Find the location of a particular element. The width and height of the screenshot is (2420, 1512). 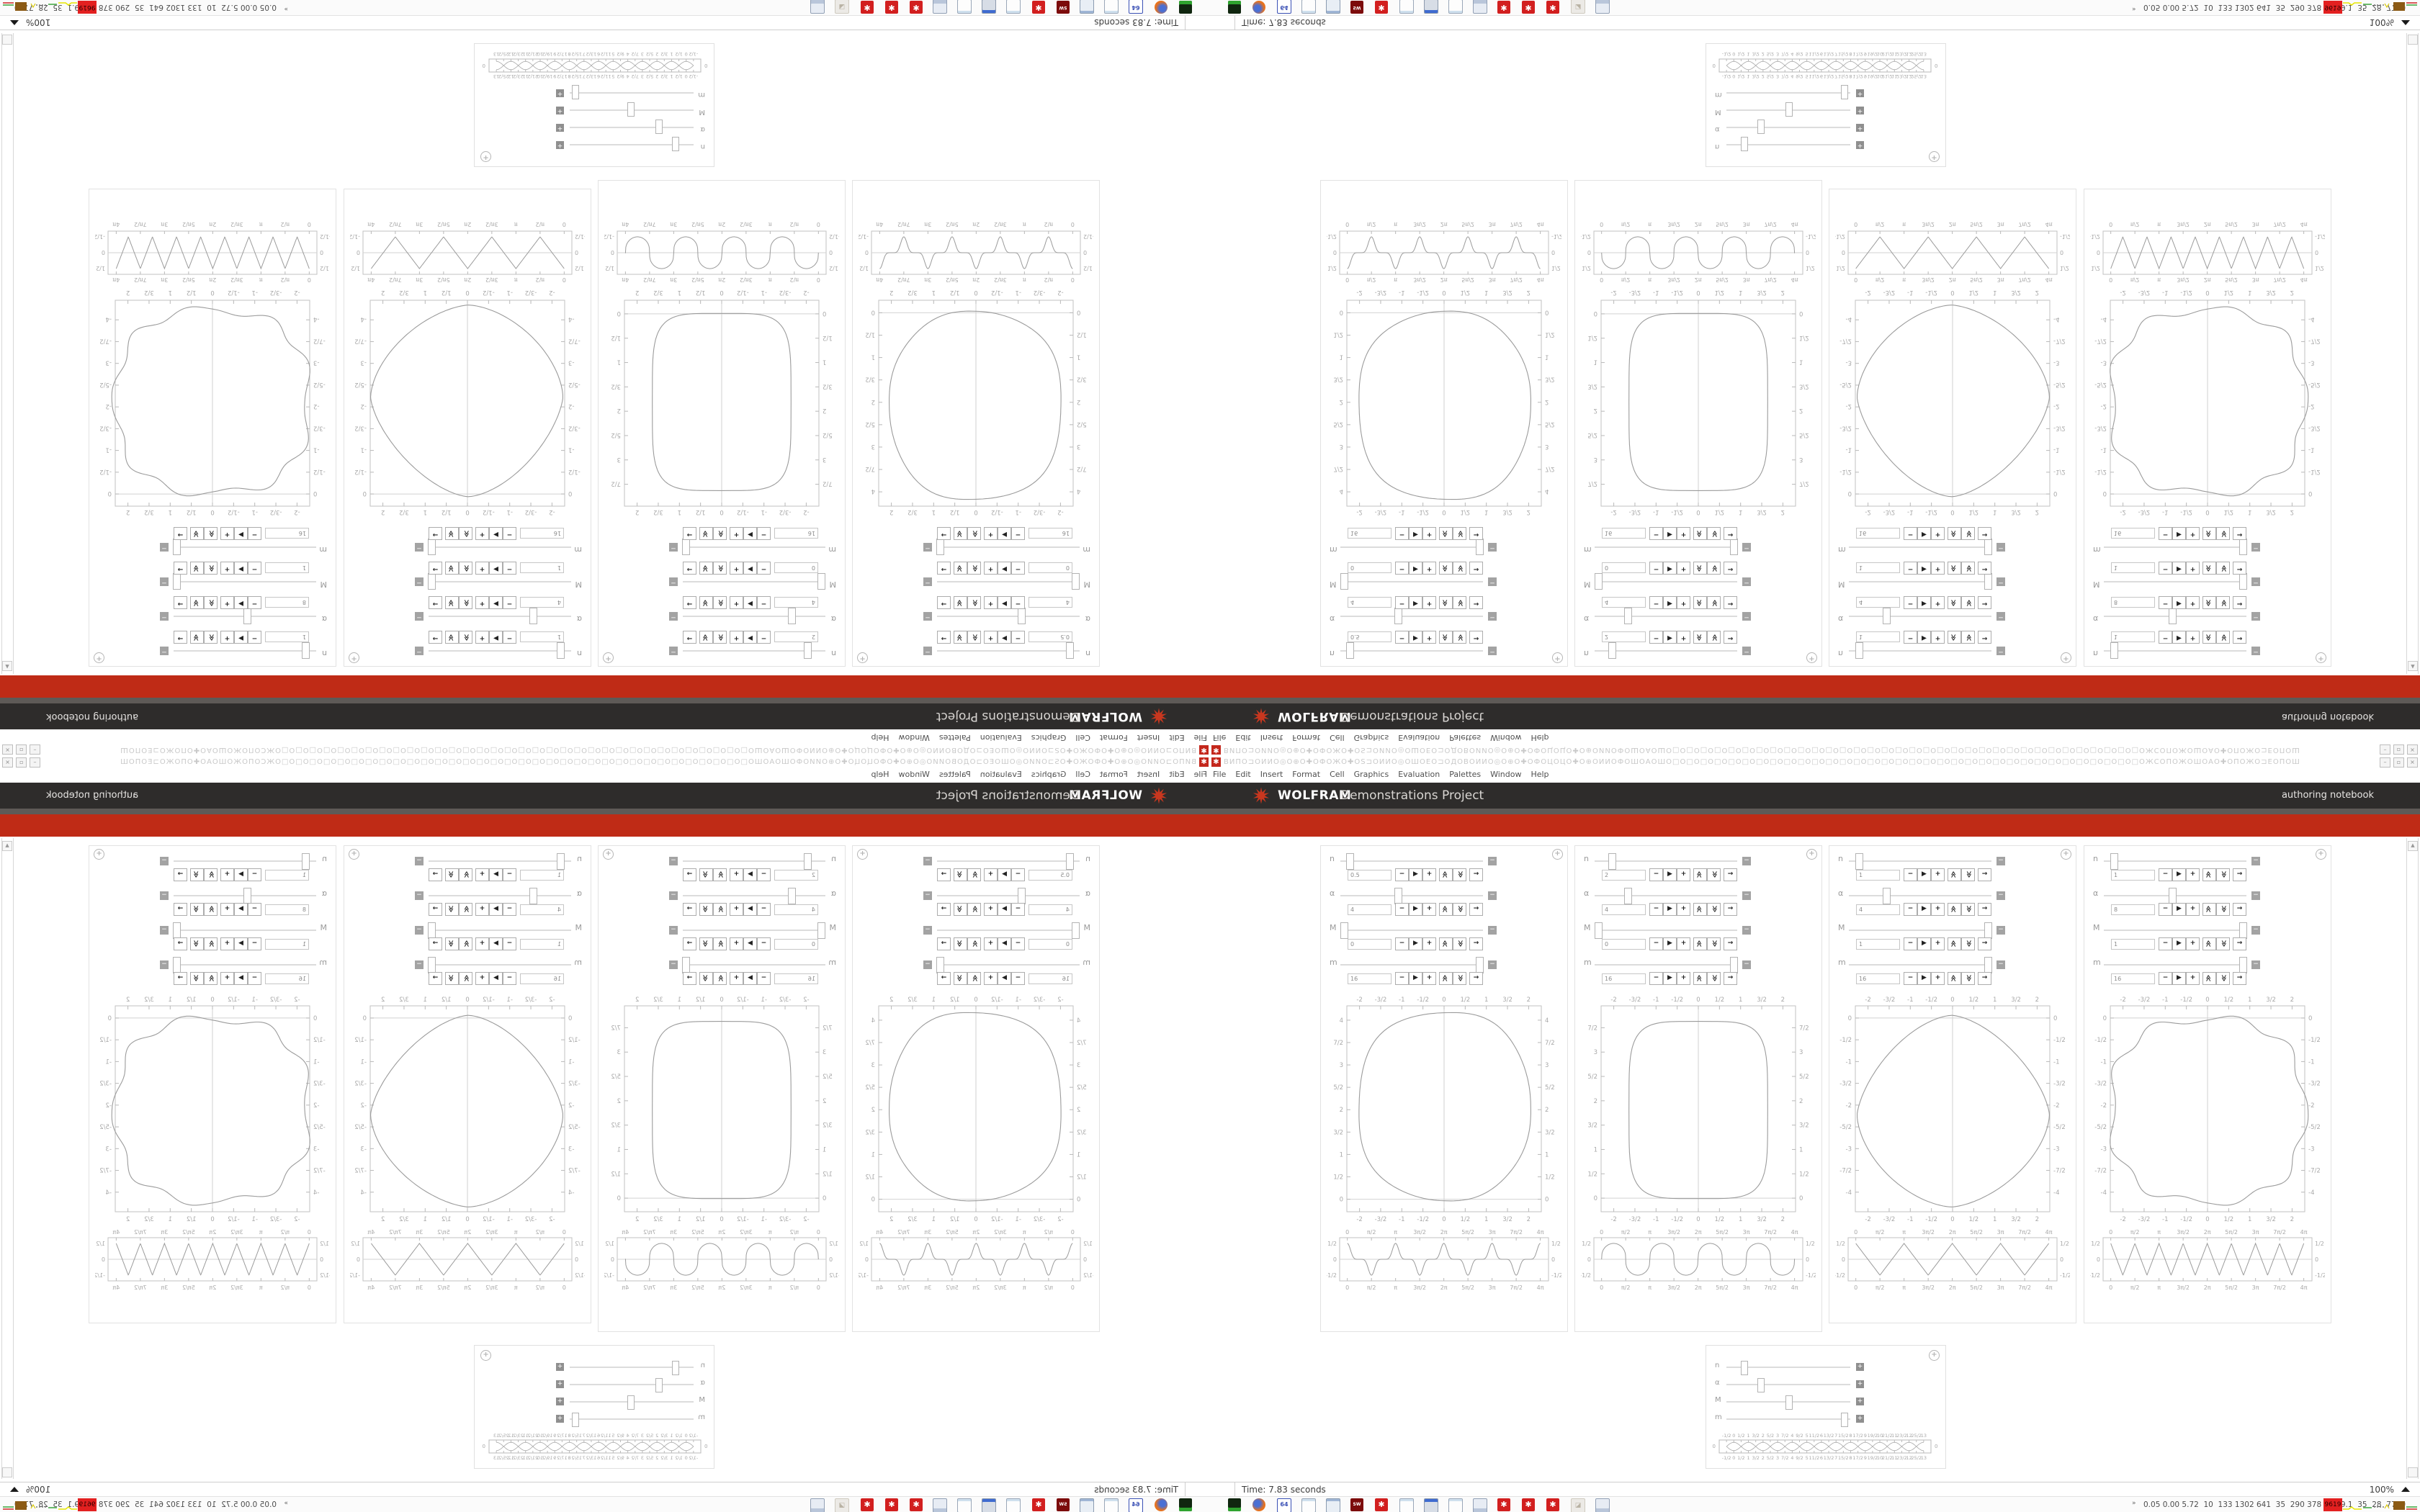

value-field: 2 is located at coordinates (1624, 636).